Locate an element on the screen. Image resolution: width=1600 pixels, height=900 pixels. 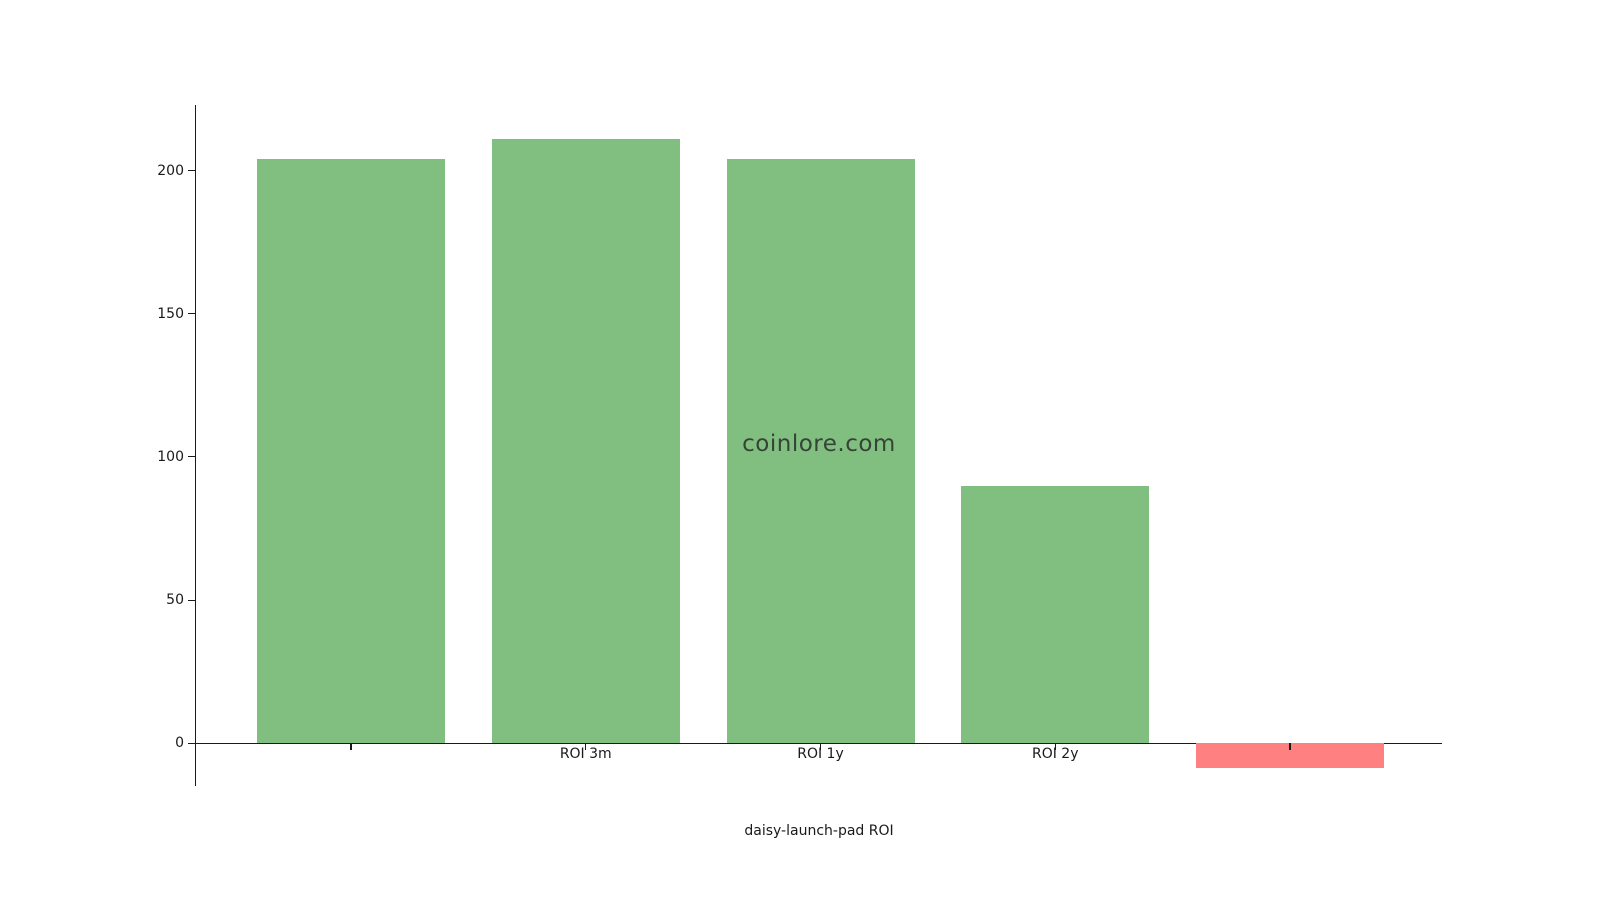
x-tick-label: ROI 1y is located at coordinates (820, 754).